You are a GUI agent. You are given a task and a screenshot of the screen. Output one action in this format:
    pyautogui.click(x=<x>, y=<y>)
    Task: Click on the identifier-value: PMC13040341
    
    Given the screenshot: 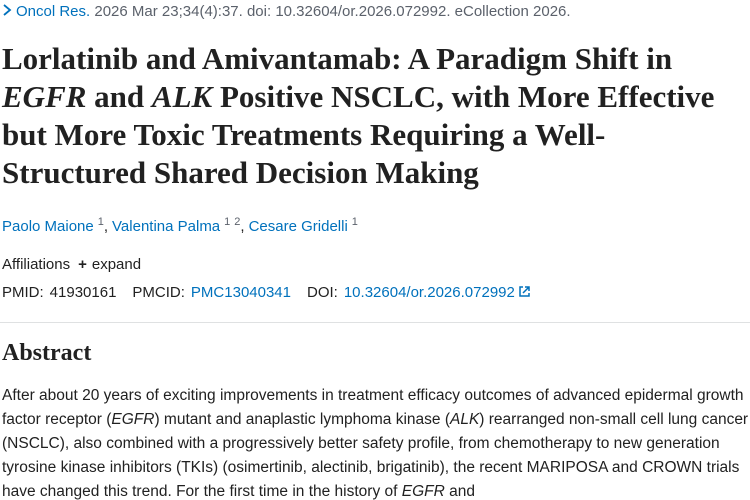 What is the action you would take?
    pyautogui.click(x=240, y=292)
    